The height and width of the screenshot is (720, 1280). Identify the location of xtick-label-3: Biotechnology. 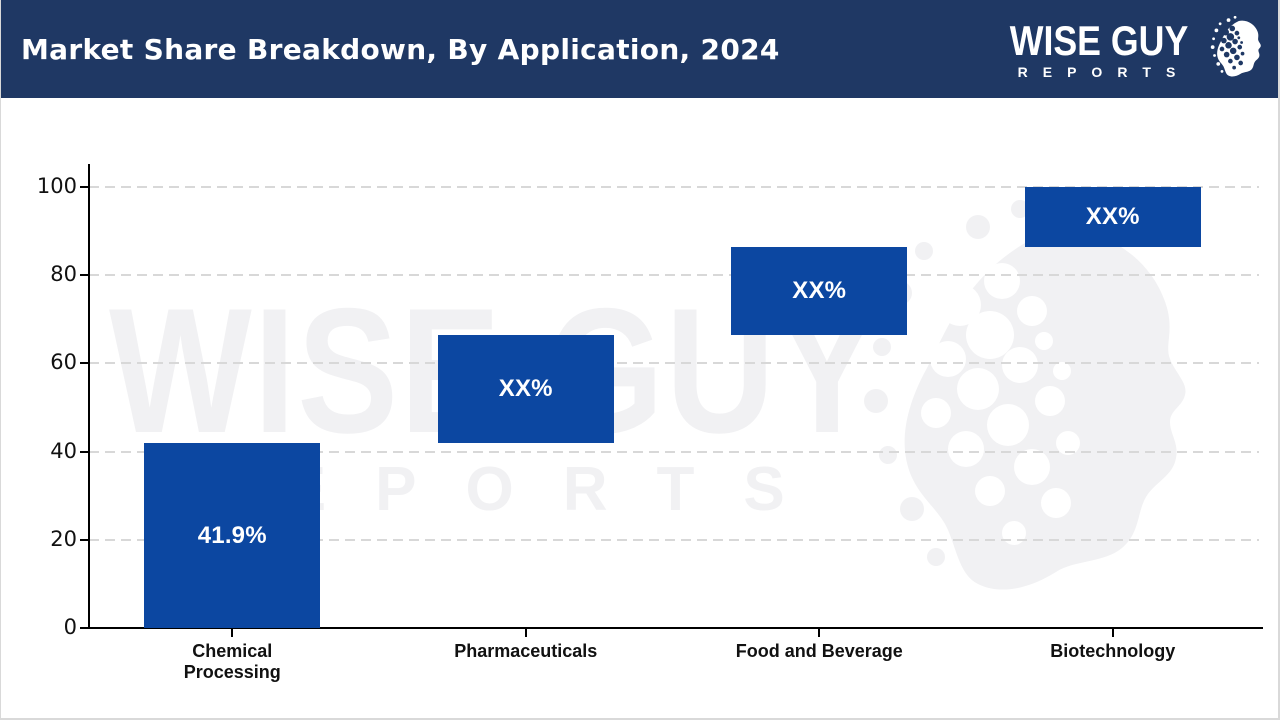
(1113, 651).